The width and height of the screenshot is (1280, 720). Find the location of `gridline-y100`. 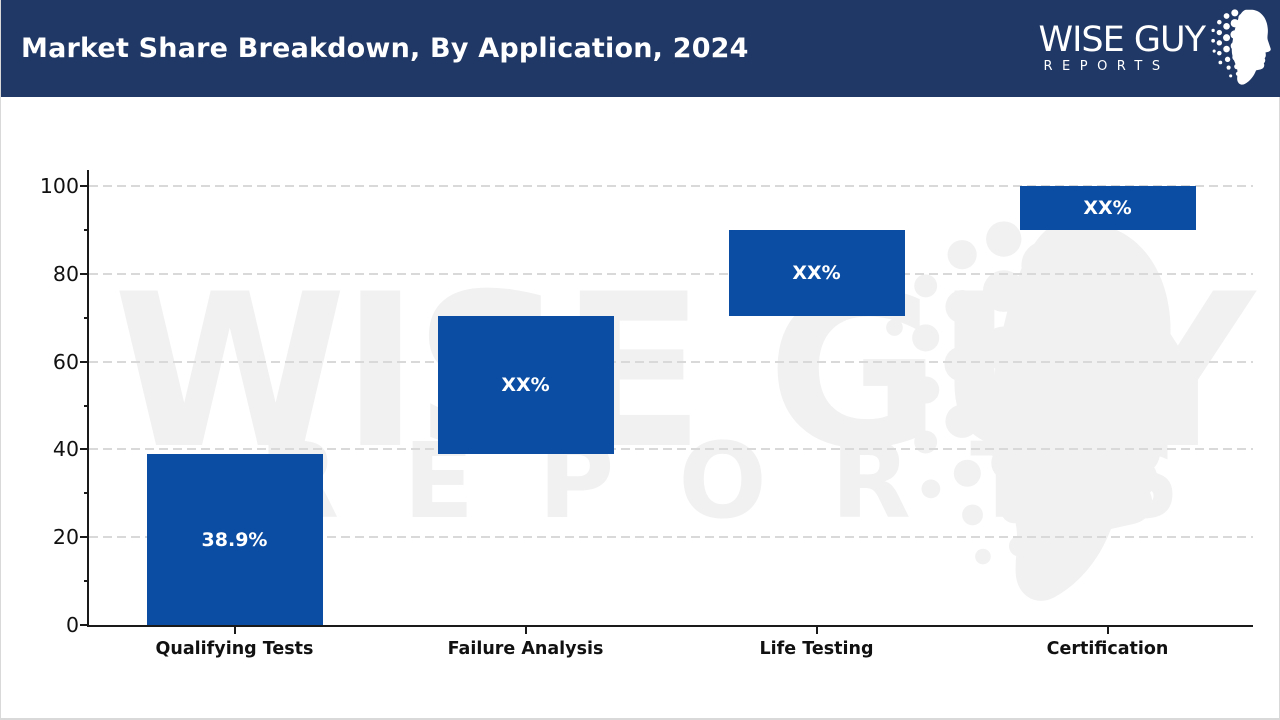

gridline-y100 is located at coordinates (671, 186).